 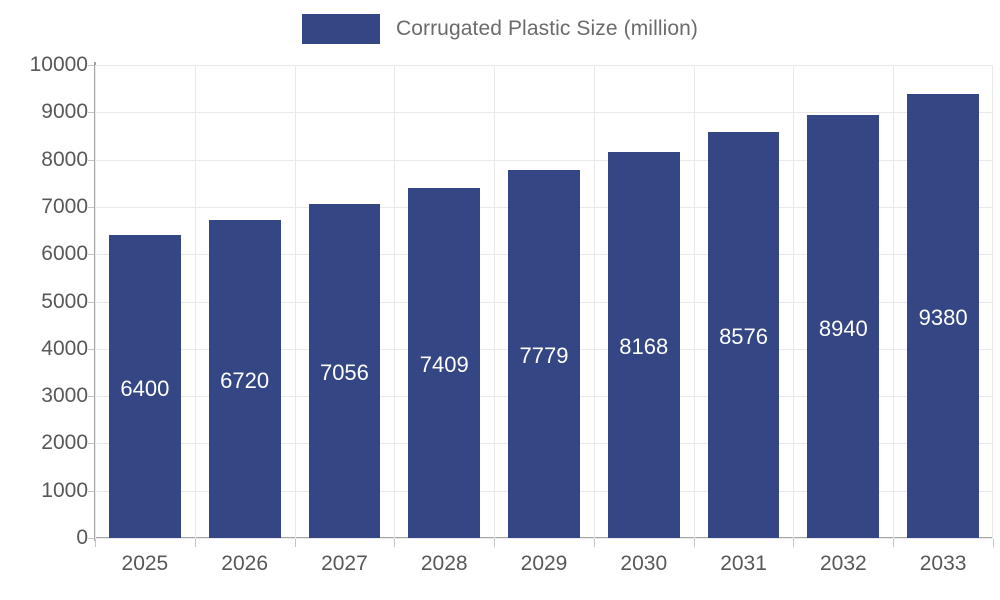 What do you see at coordinates (64, 254) in the screenshot?
I see `y-axis-tick-label: 6000` at bounding box center [64, 254].